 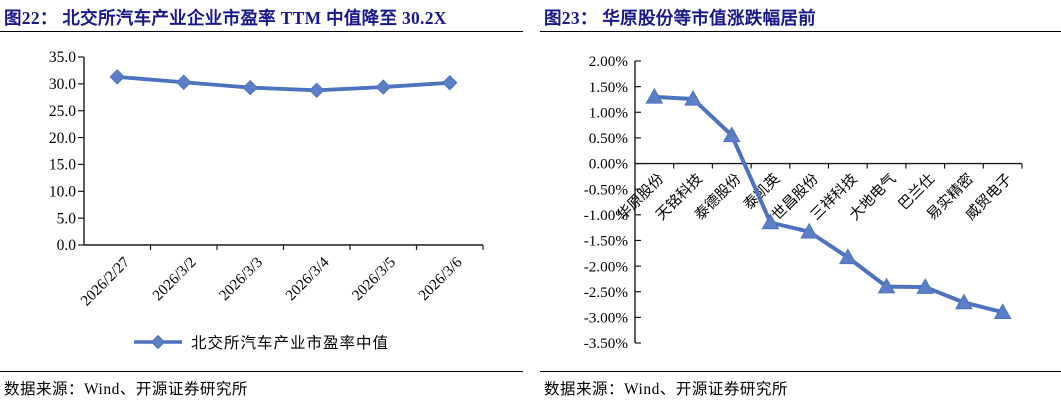 What do you see at coordinates (609, 112) in the screenshot?
I see `y-tick-label: 1.00%` at bounding box center [609, 112].